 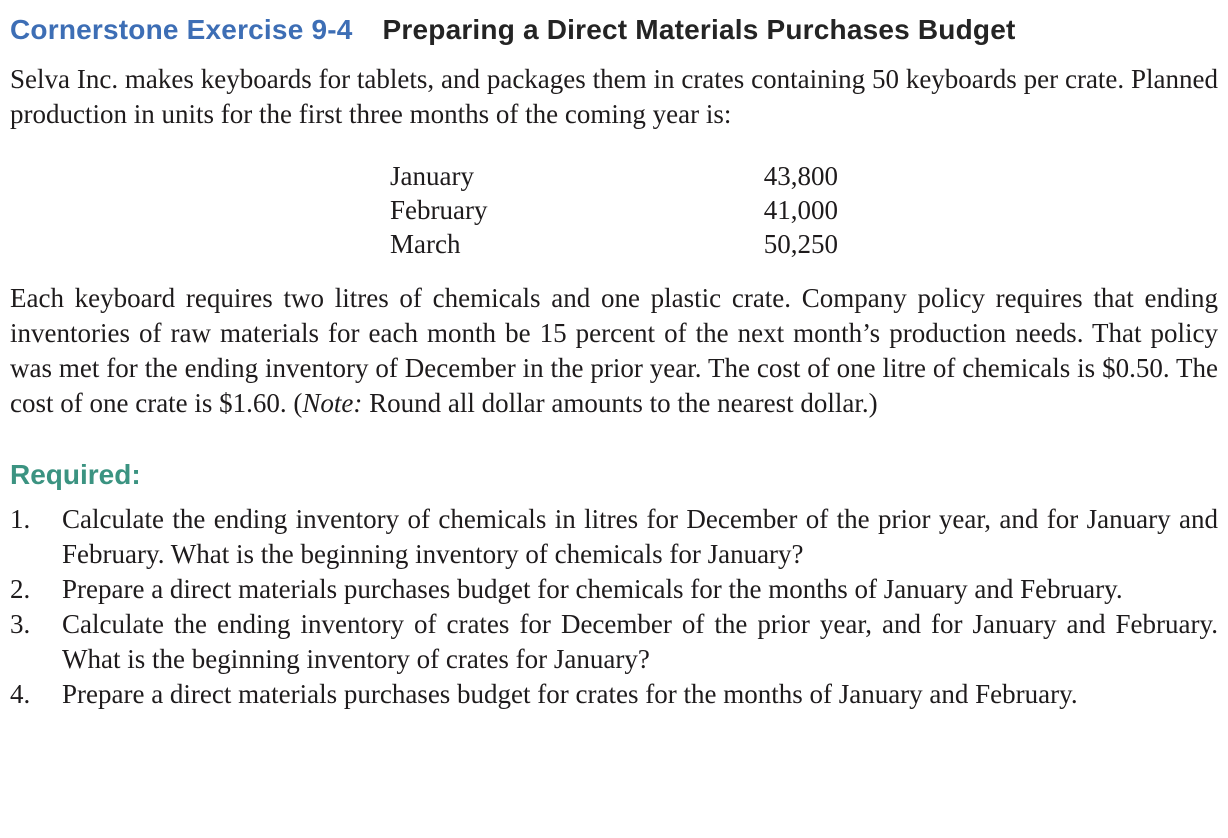 I want to click on units-value: 43,800, so click(x=800, y=176).